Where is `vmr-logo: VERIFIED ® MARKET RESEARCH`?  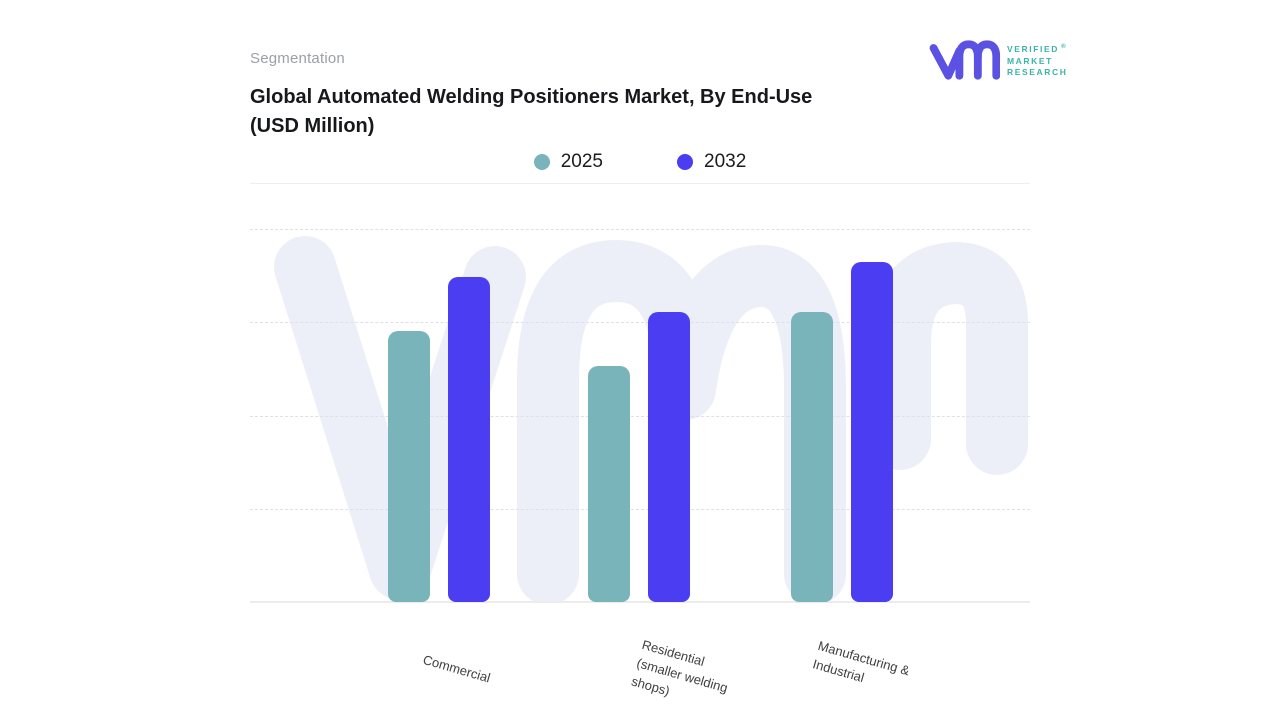
vmr-logo: VERIFIED ® MARKET RESEARCH is located at coordinates (998, 60).